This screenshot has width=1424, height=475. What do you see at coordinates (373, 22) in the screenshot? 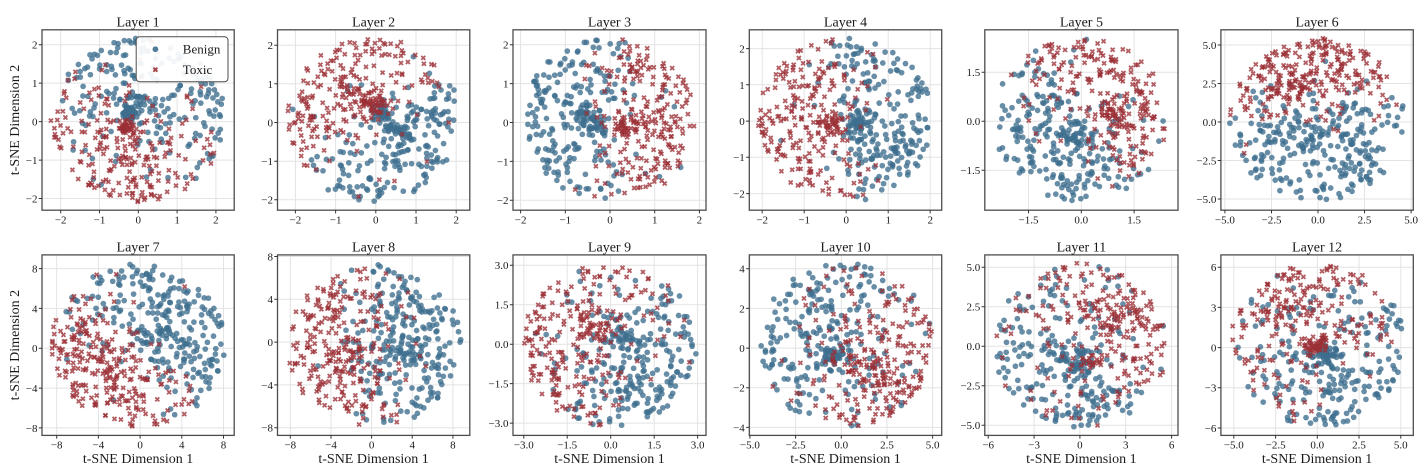
I see `svg-text: Layer 2` at bounding box center [373, 22].